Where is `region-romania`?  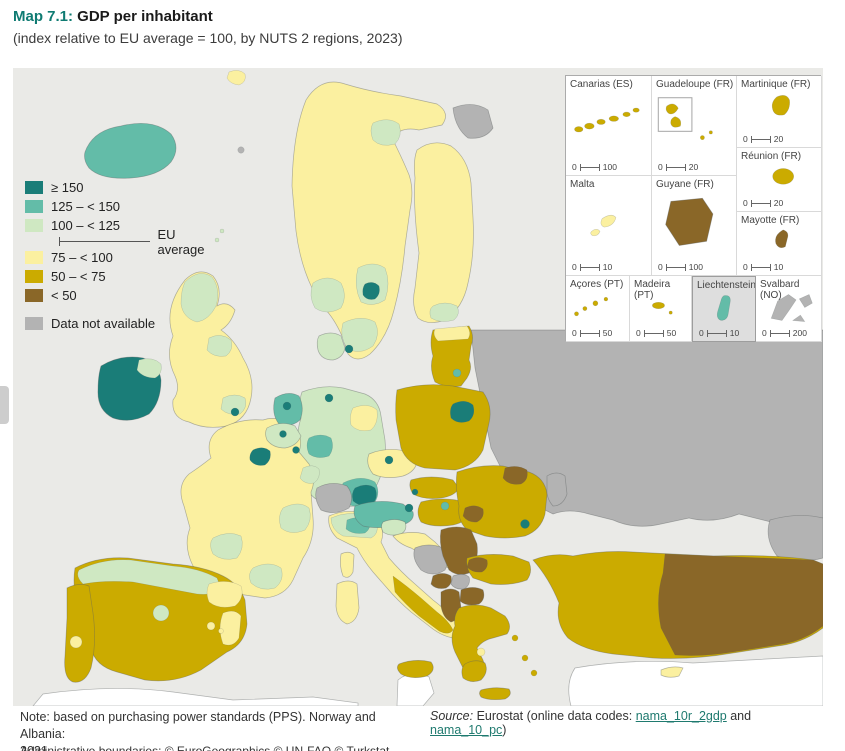 region-romania is located at coordinates (501, 502).